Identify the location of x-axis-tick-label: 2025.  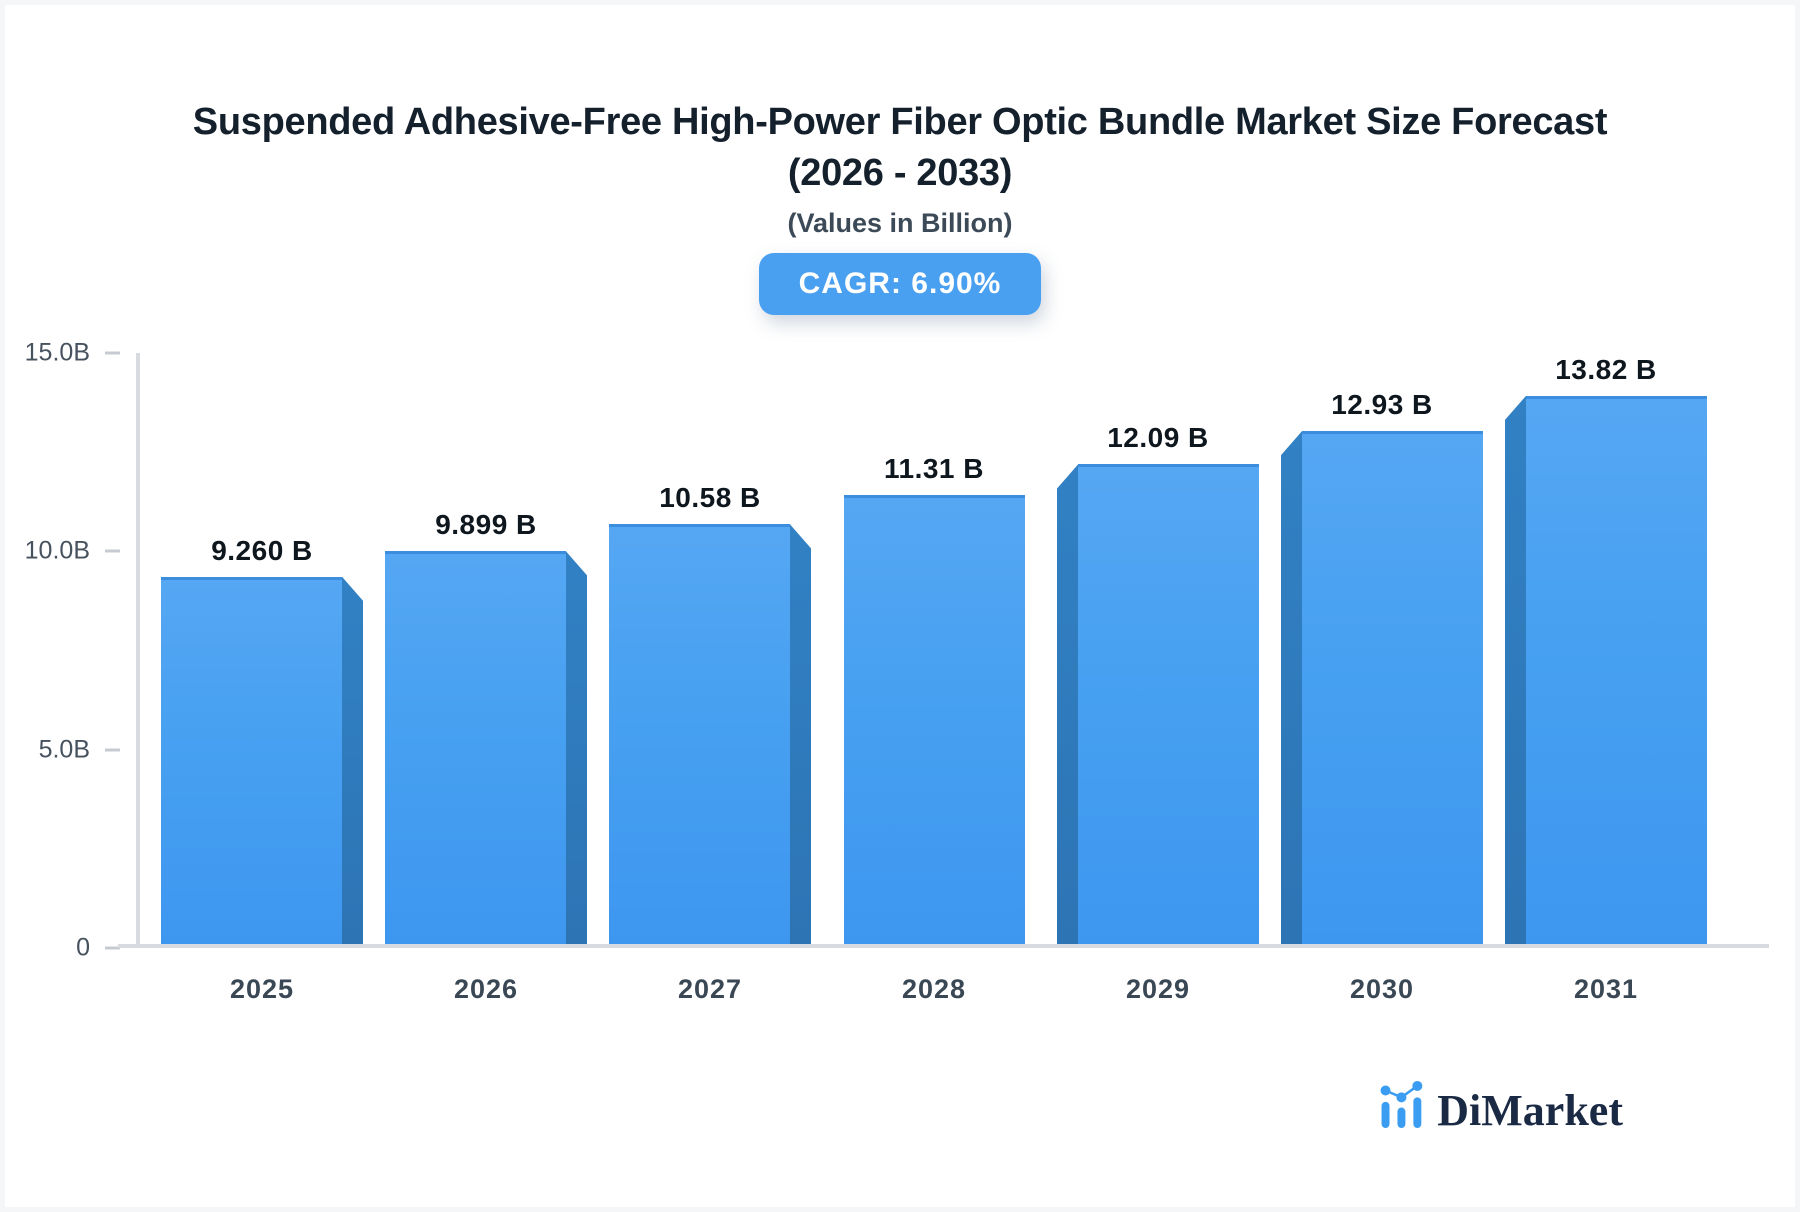
(262, 989).